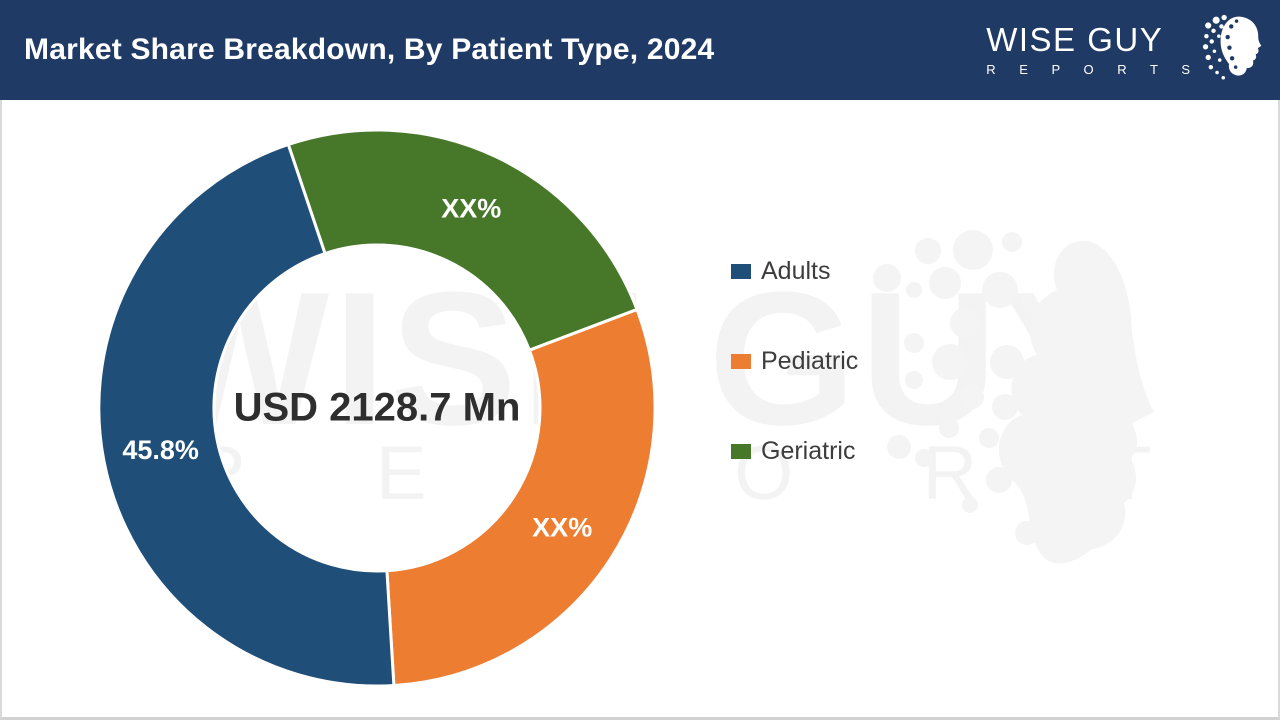 Image resolution: width=1280 pixels, height=720 pixels. I want to click on slice-label-adults: 45.8%, so click(160, 450).